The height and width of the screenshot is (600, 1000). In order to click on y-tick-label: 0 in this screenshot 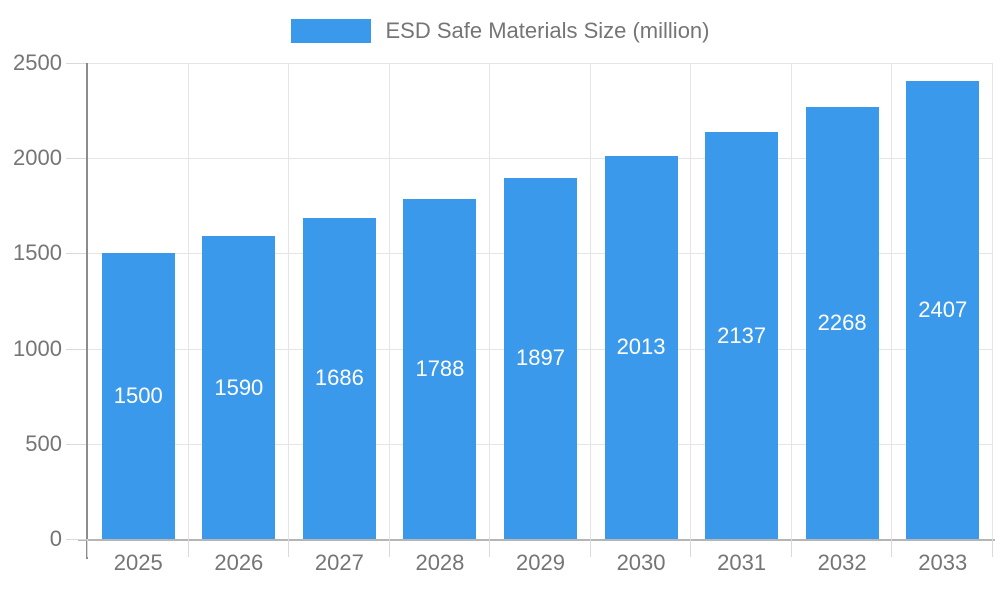, I will do `click(55, 538)`.